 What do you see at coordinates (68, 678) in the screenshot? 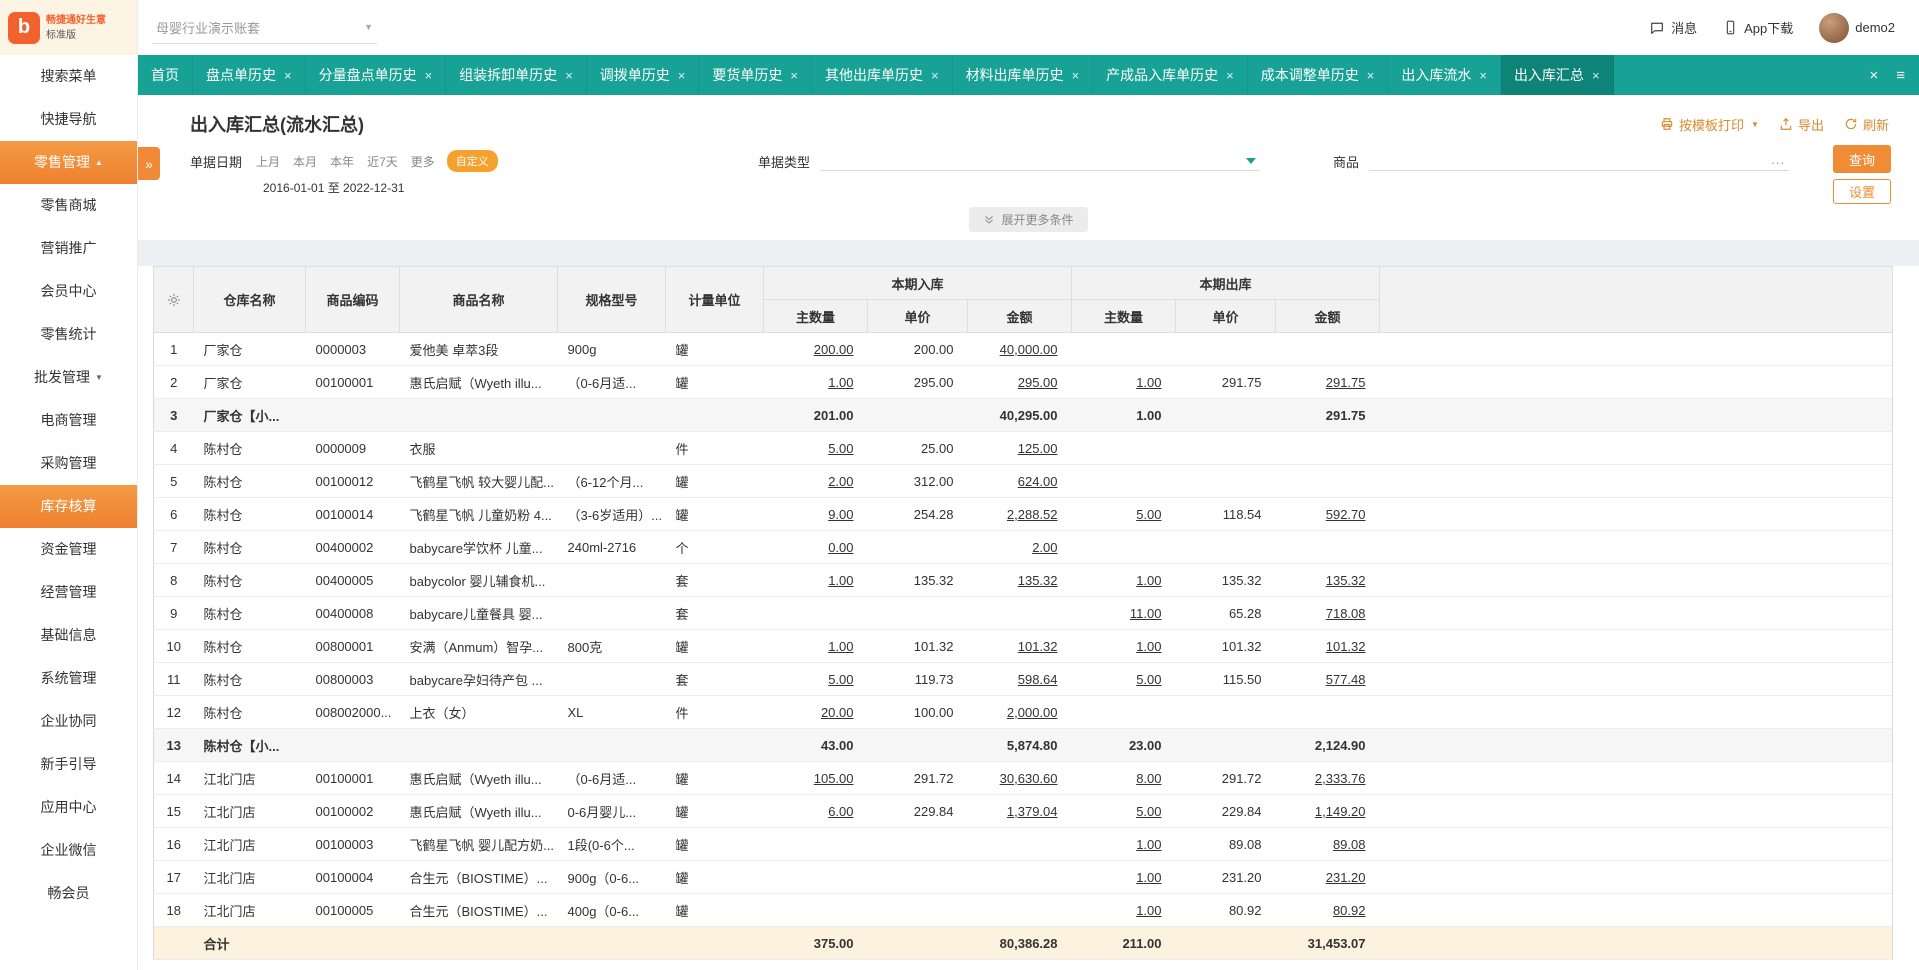
I see `sidebar-item: 系统管理` at bounding box center [68, 678].